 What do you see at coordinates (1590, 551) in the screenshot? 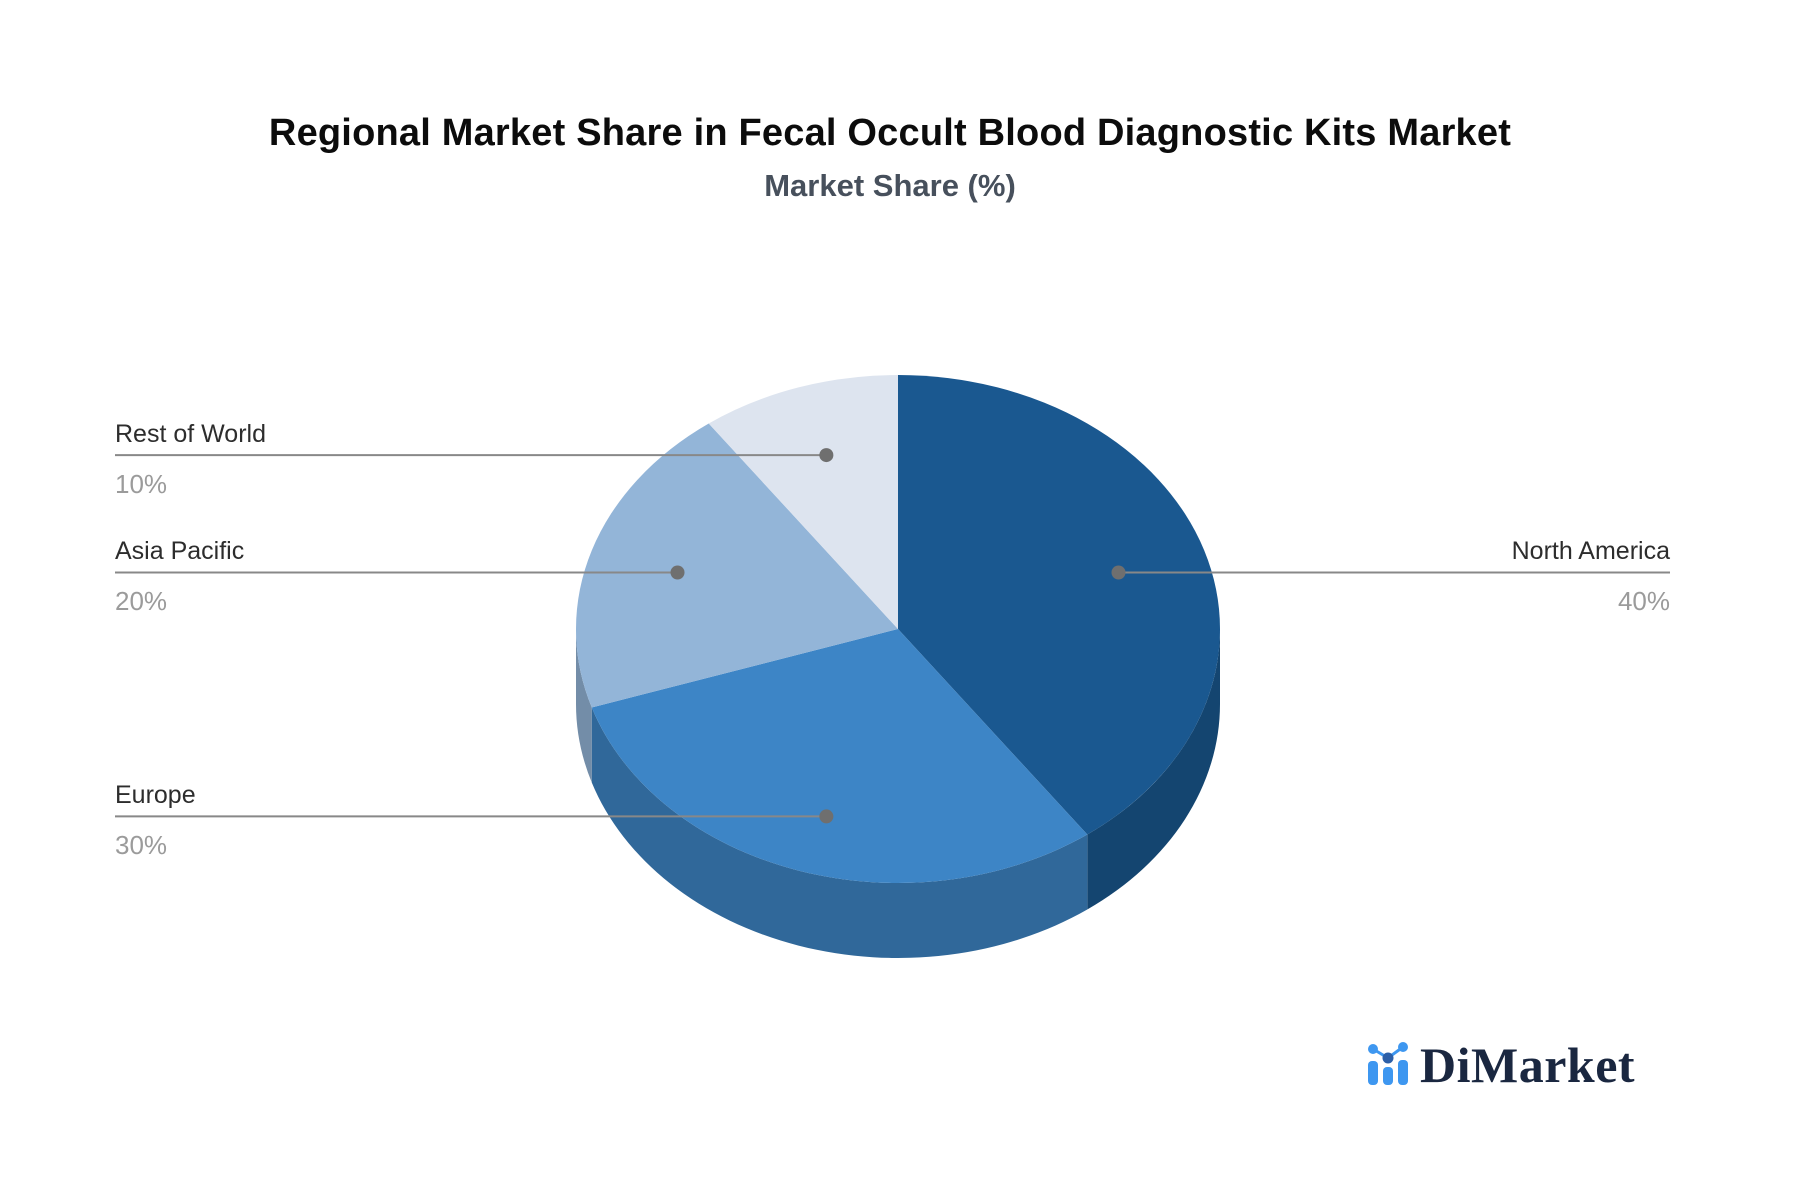
I see `slice-label: North America` at bounding box center [1590, 551].